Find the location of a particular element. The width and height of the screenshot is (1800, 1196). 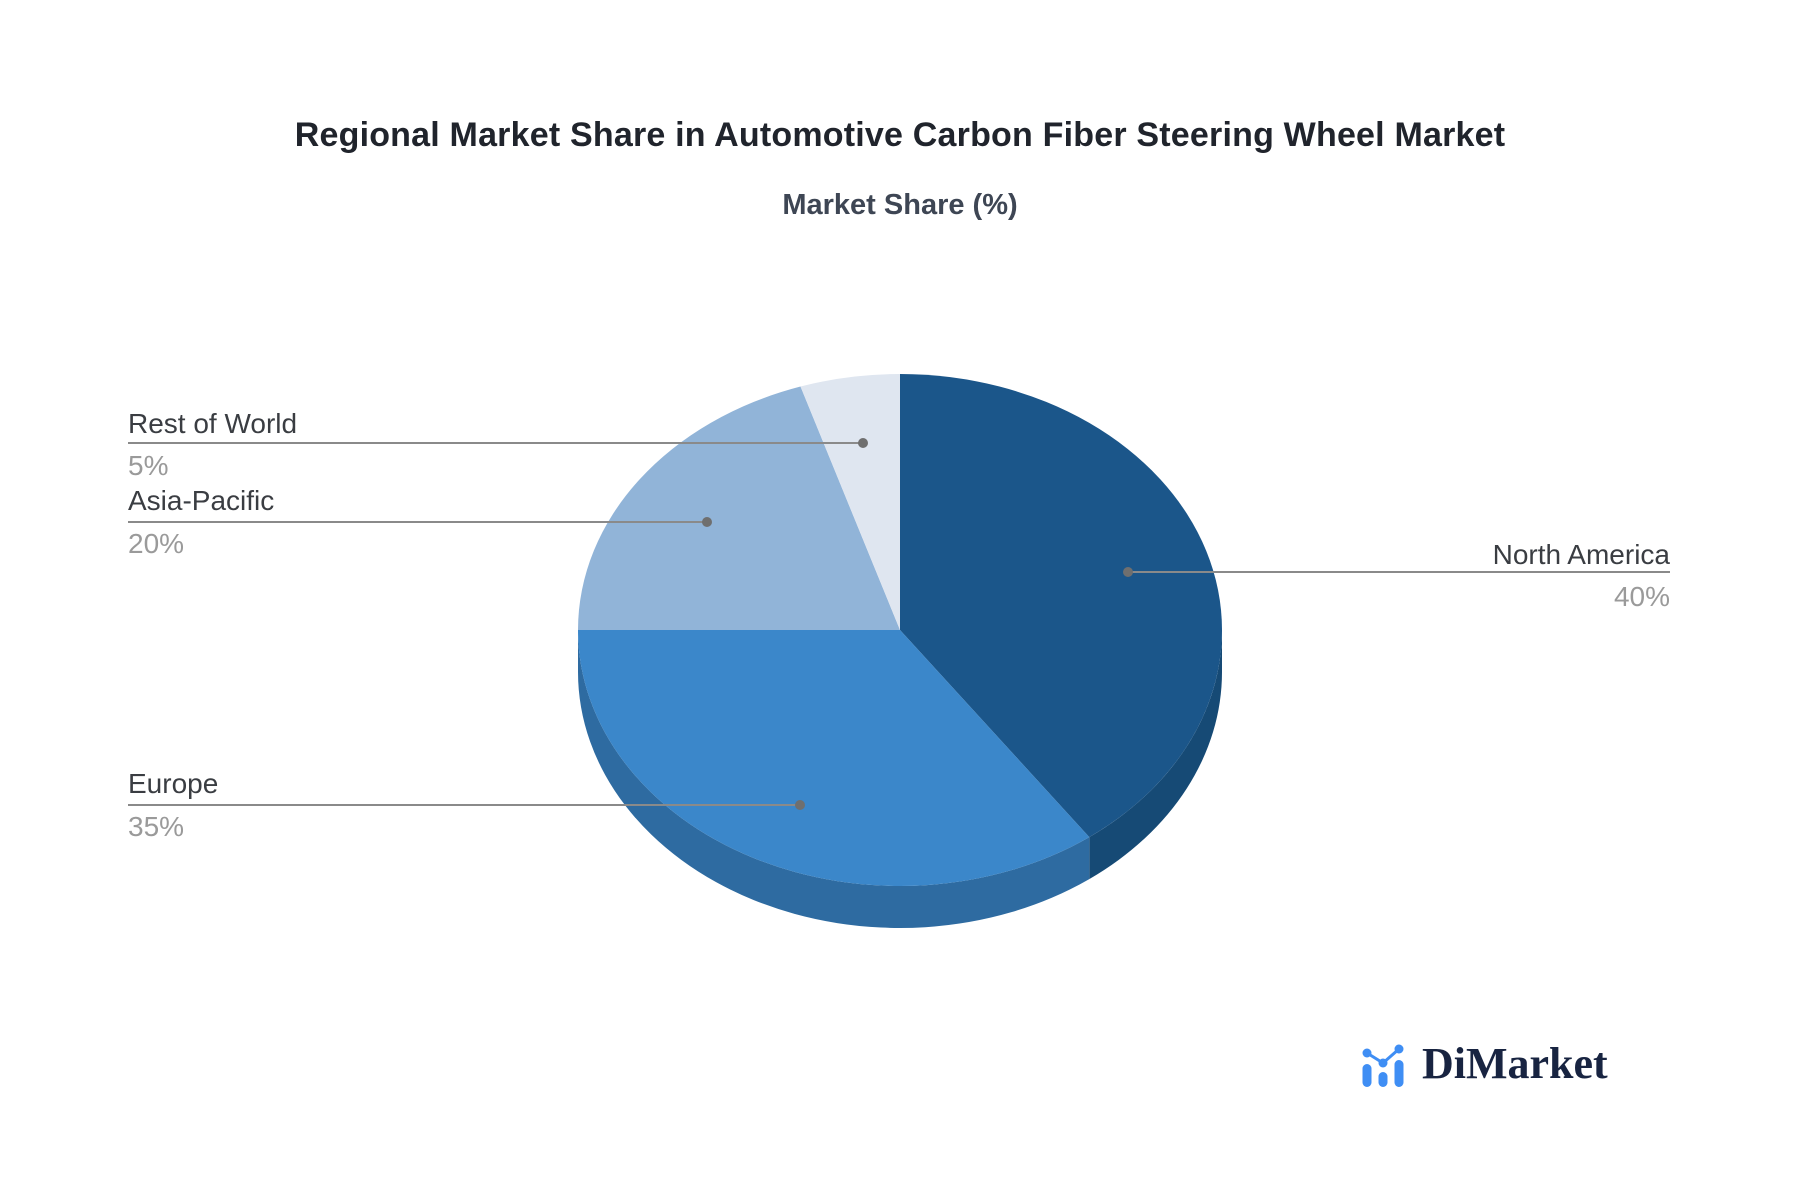

callout-label-europe: Europe is located at coordinates (173, 783).